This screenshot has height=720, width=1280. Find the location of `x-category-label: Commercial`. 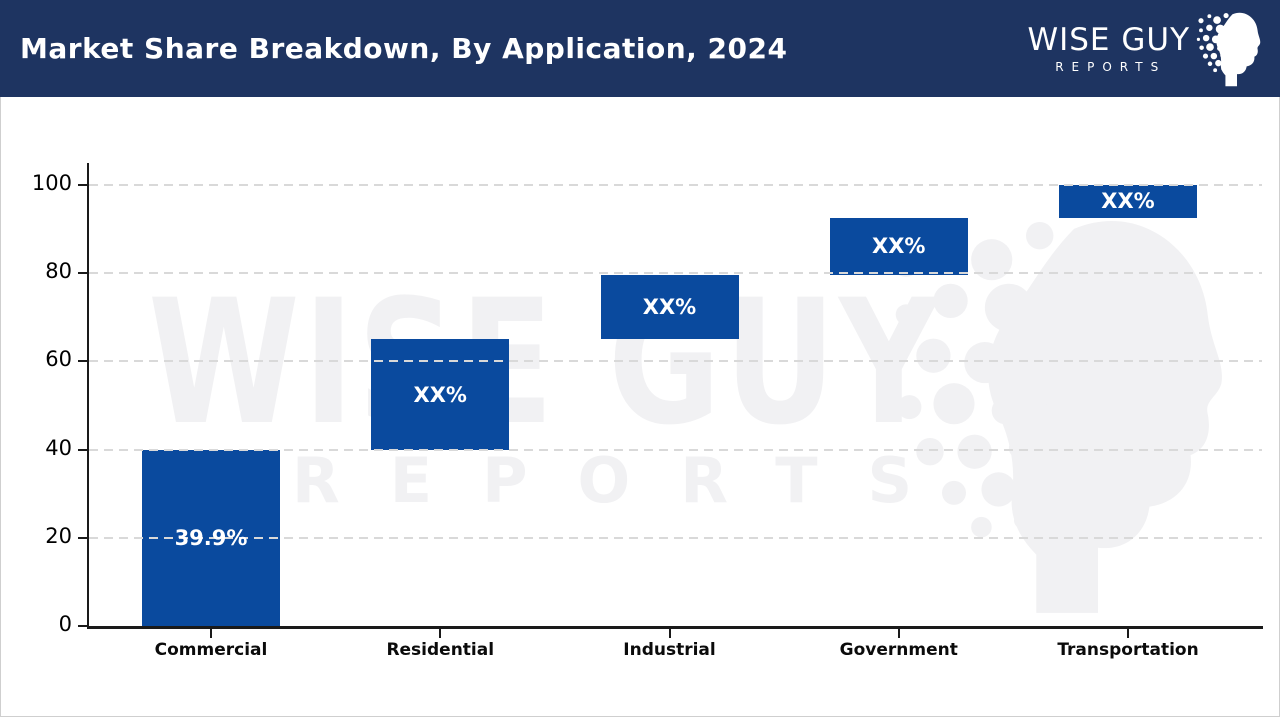

x-category-label: Commercial is located at coordinates (211, 650).